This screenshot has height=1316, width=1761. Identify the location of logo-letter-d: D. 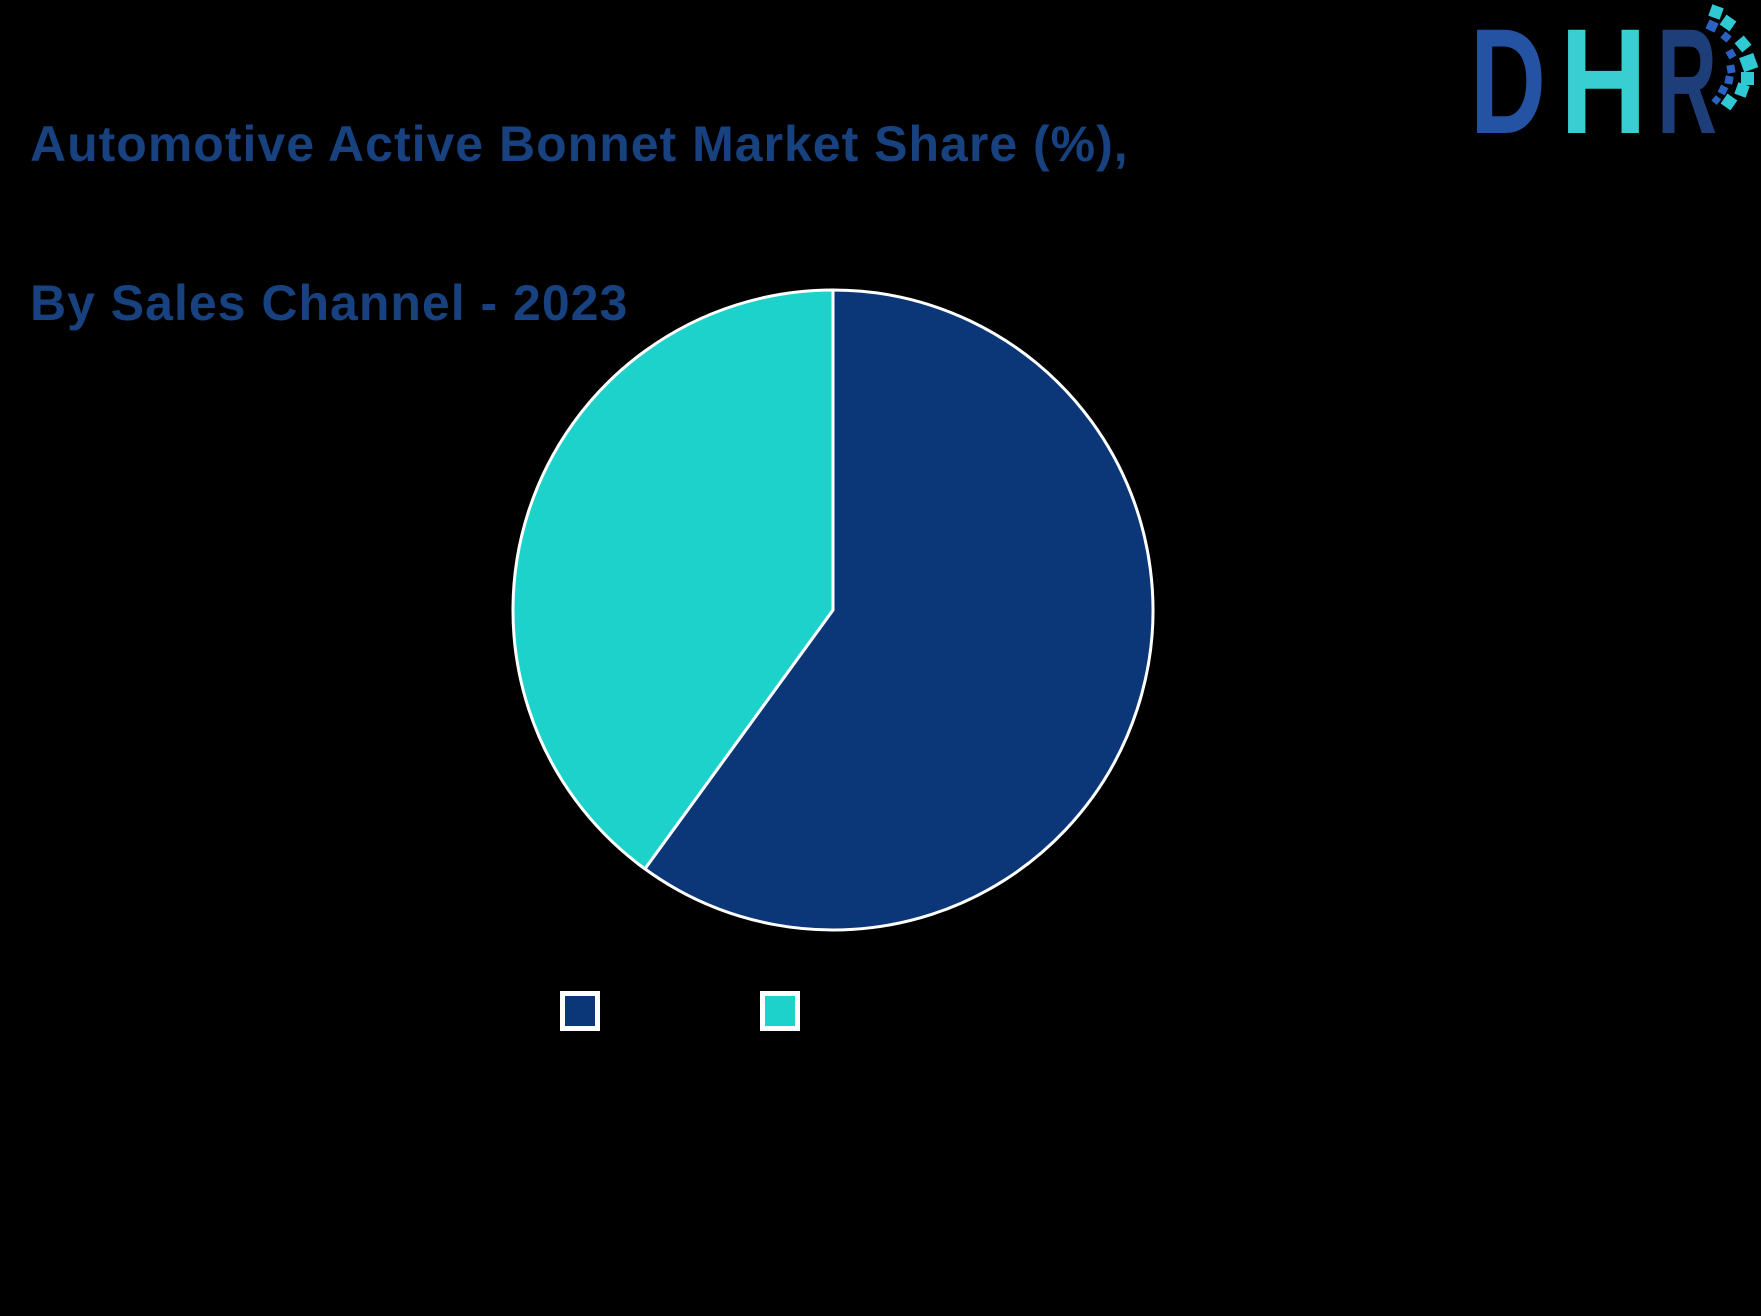
(1508, 72).